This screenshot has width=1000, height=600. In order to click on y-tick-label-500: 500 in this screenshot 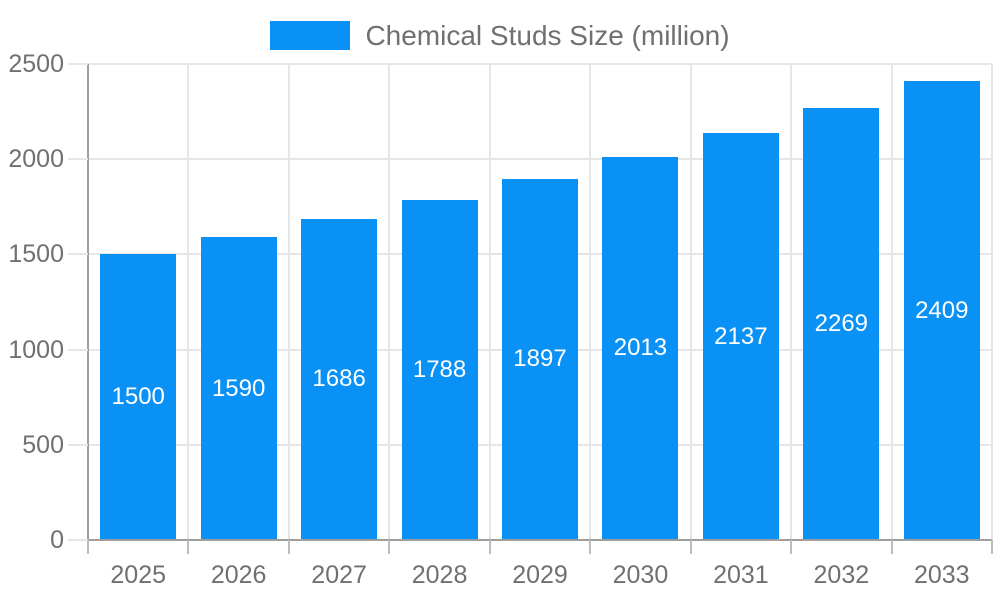, I will do `click(43, 444)`.